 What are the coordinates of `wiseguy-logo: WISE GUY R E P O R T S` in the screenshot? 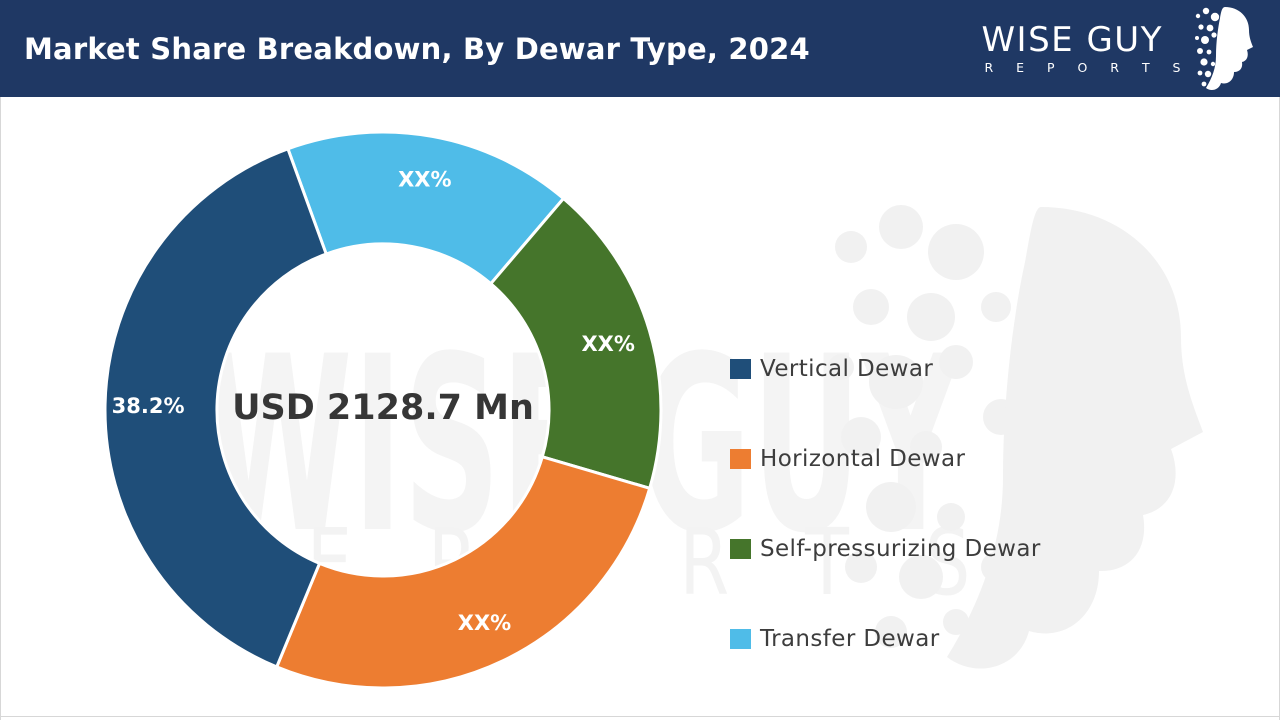 It's located at (1117, 49).